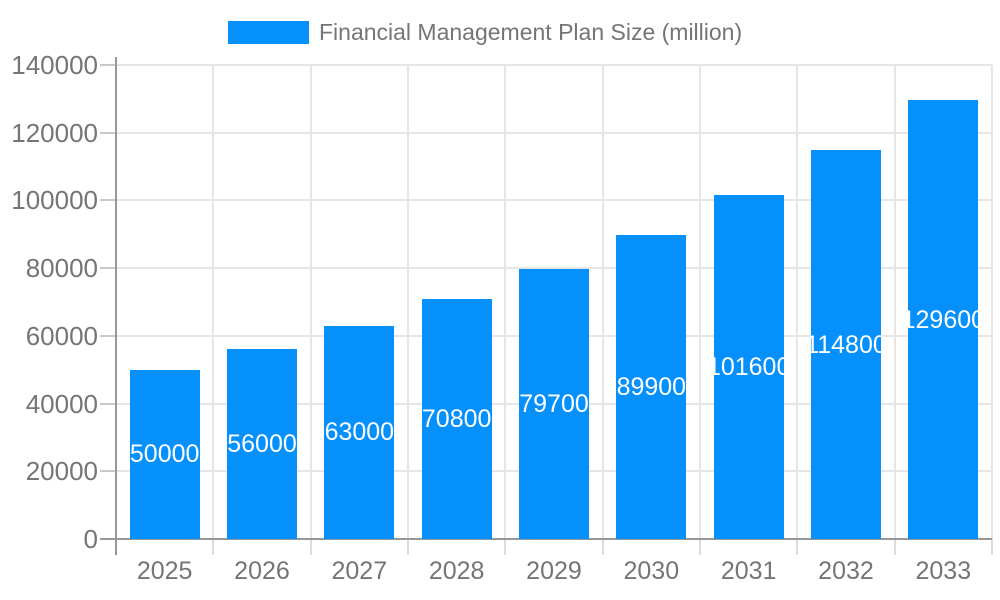 This screenshot has height=600, width=1000. I want to click on y-axis-label: 100000, so click(54, 200).